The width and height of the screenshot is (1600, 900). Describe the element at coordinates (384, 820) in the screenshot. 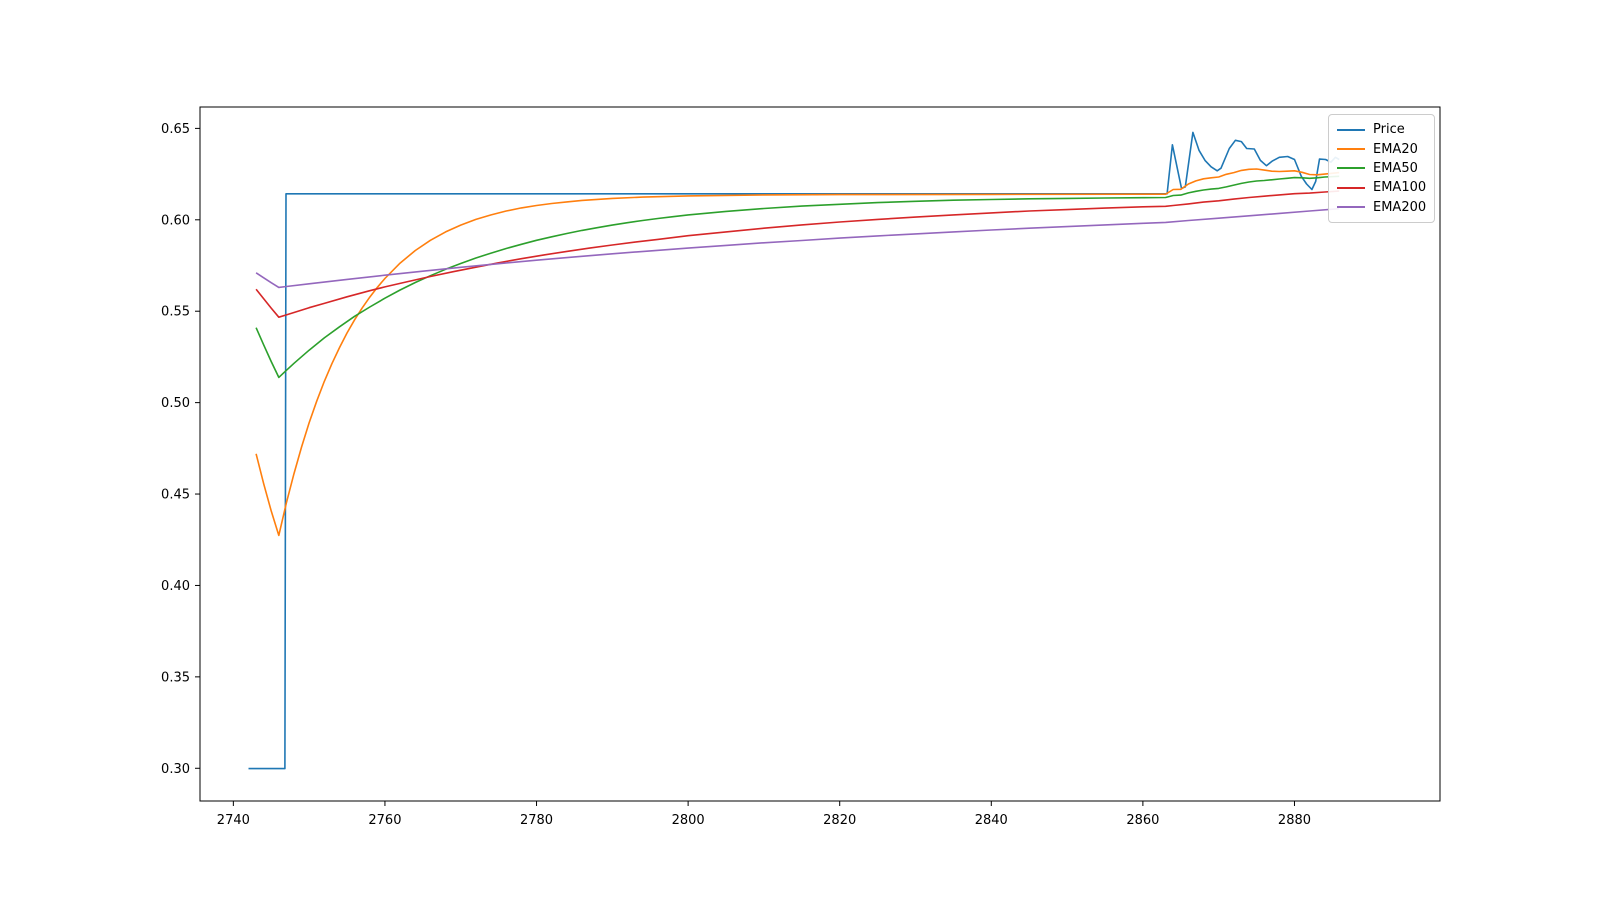

I see `x-tick-label: 2760` at that location.